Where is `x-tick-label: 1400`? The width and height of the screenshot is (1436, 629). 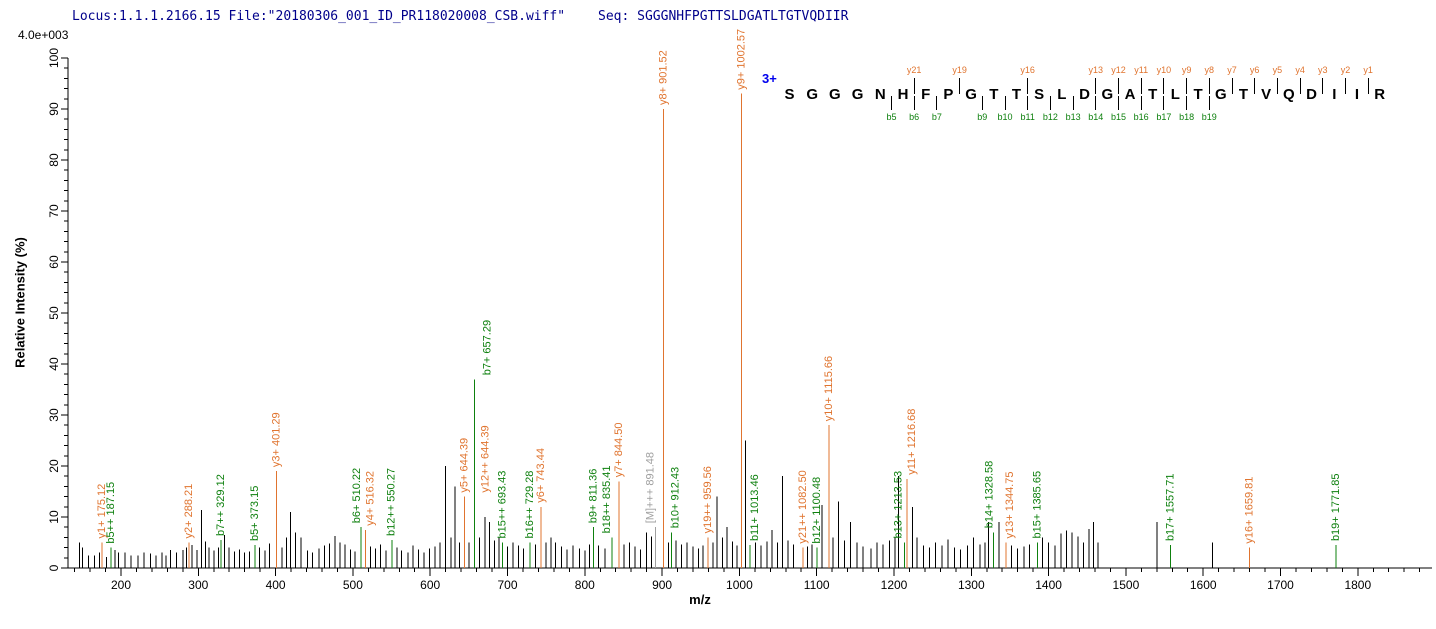 x-tick-label: 1400 is located at coordinates (1048, 585).